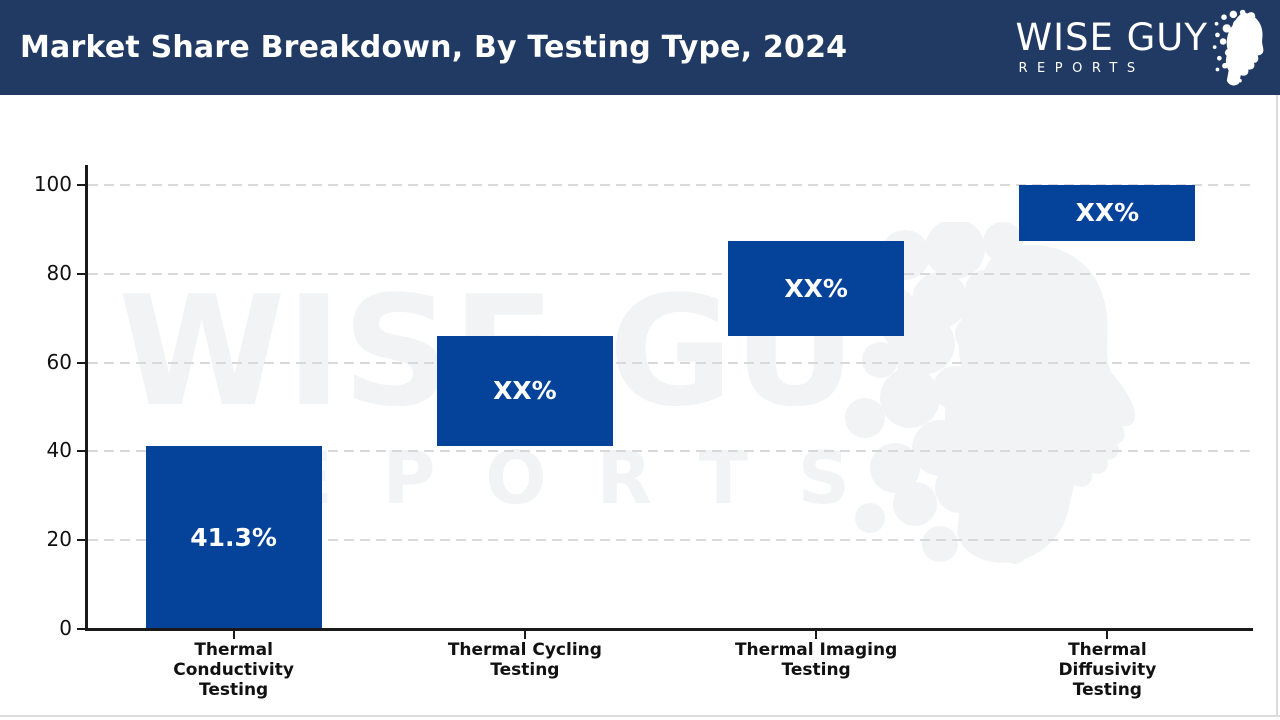 The image size is (1280, 720). Describe the element at coordinates (59, 450) in the screenshot. I see `y-tick-label-40: 40` at that location.